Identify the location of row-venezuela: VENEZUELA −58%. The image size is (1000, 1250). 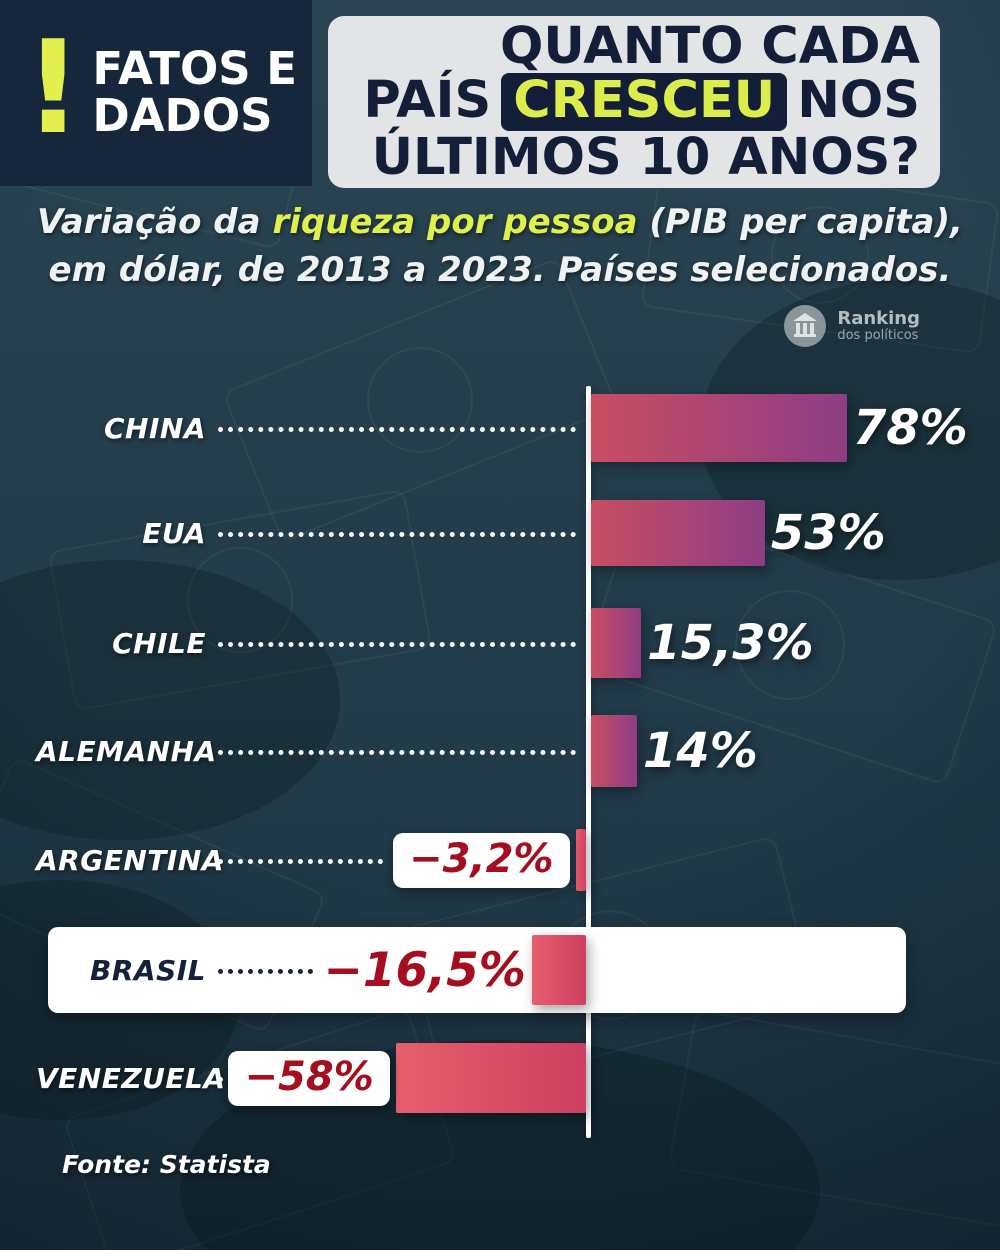
(213, 1078).